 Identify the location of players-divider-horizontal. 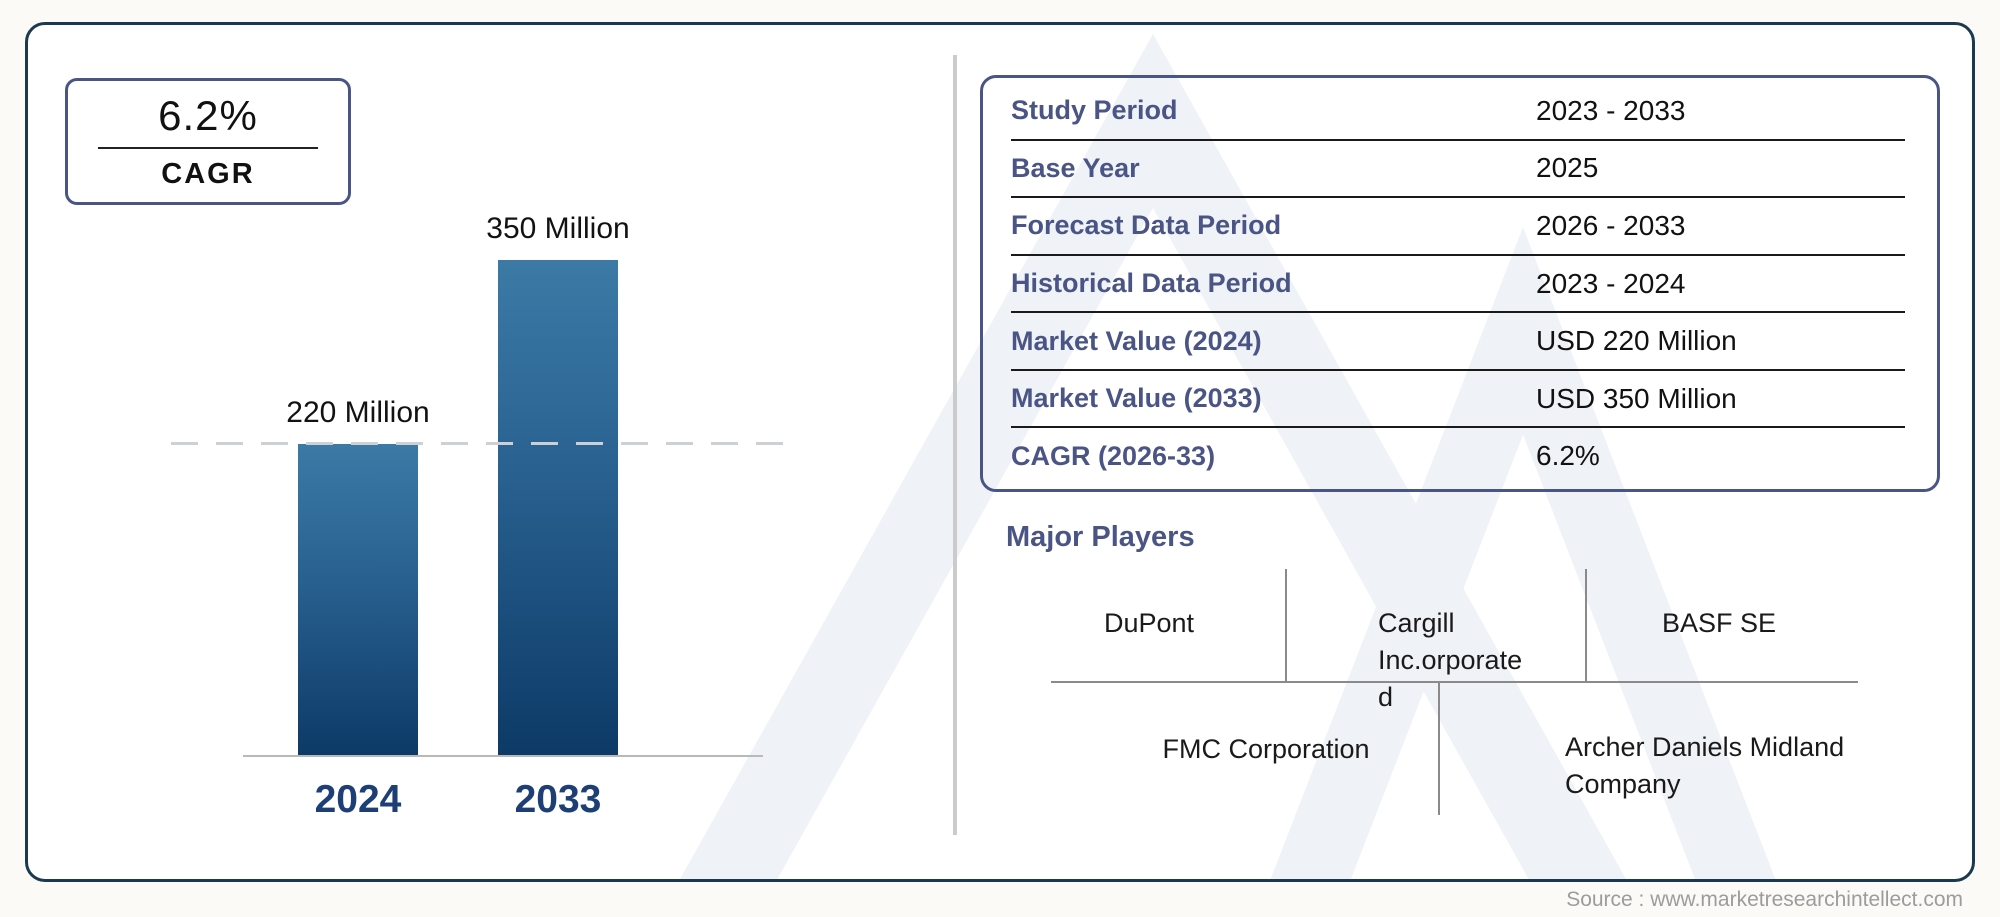
(1454, 682).